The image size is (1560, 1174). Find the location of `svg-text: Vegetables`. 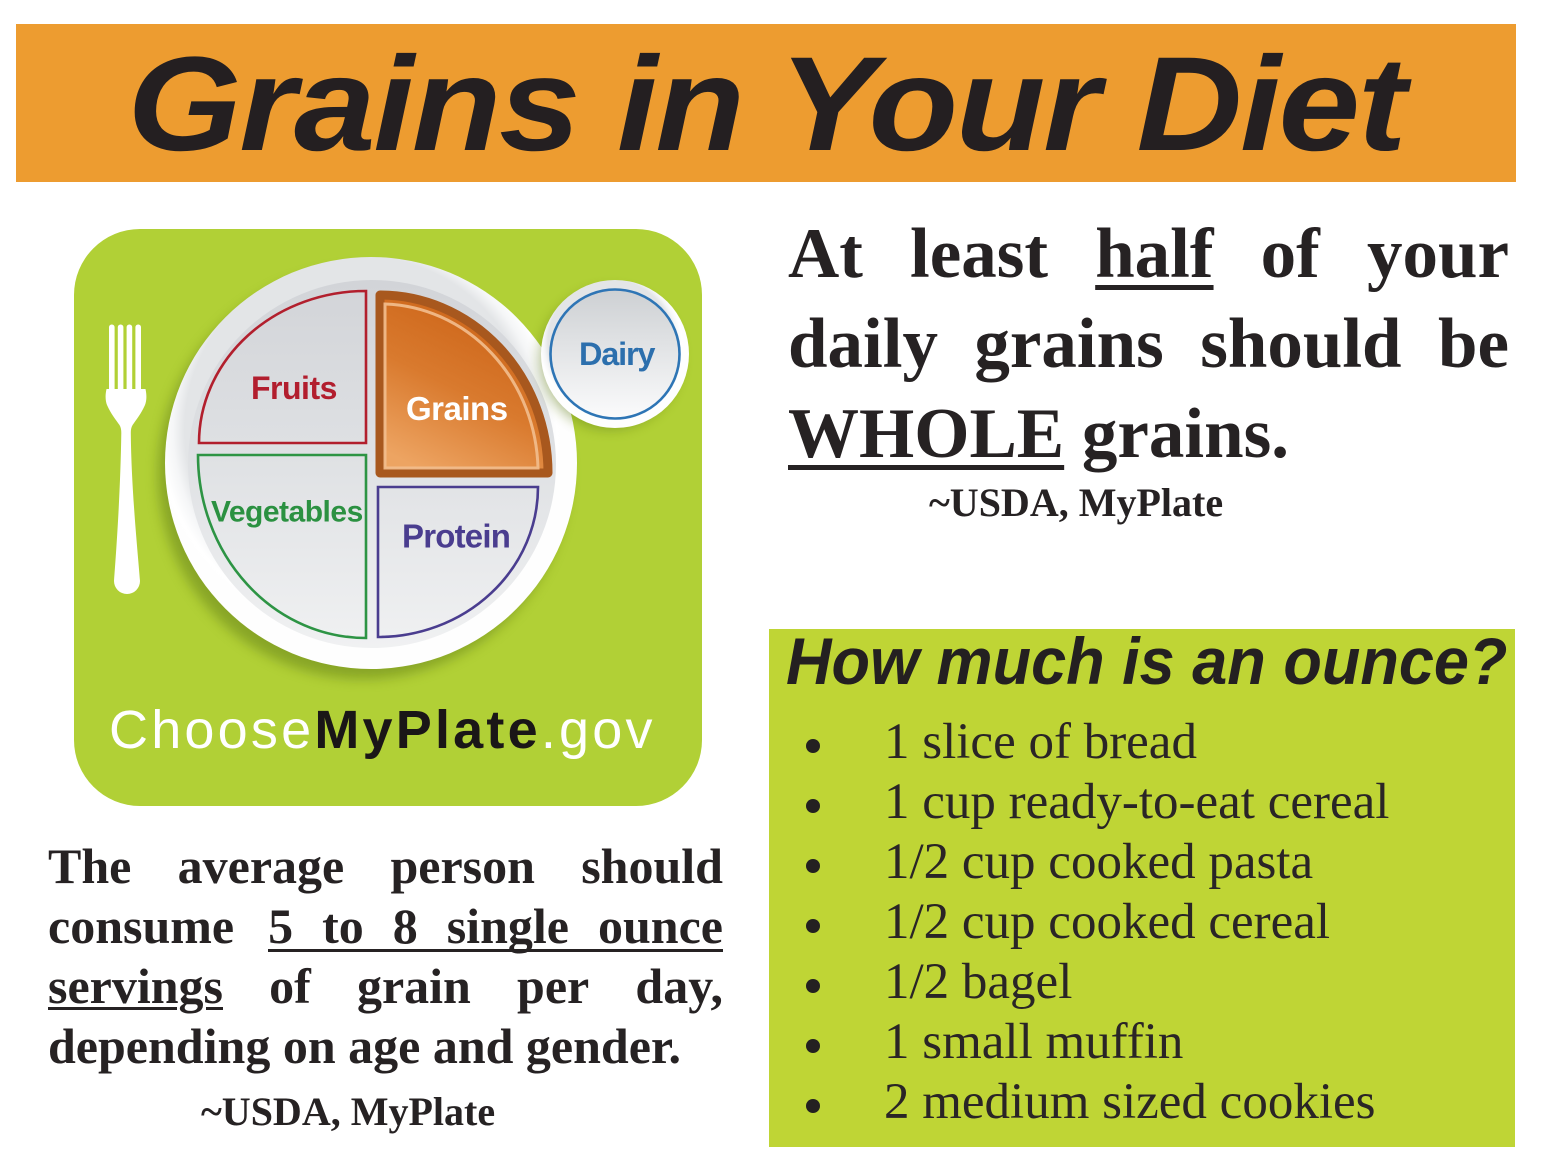

svg-text: Vegetables is located at coordinates (287, 512).